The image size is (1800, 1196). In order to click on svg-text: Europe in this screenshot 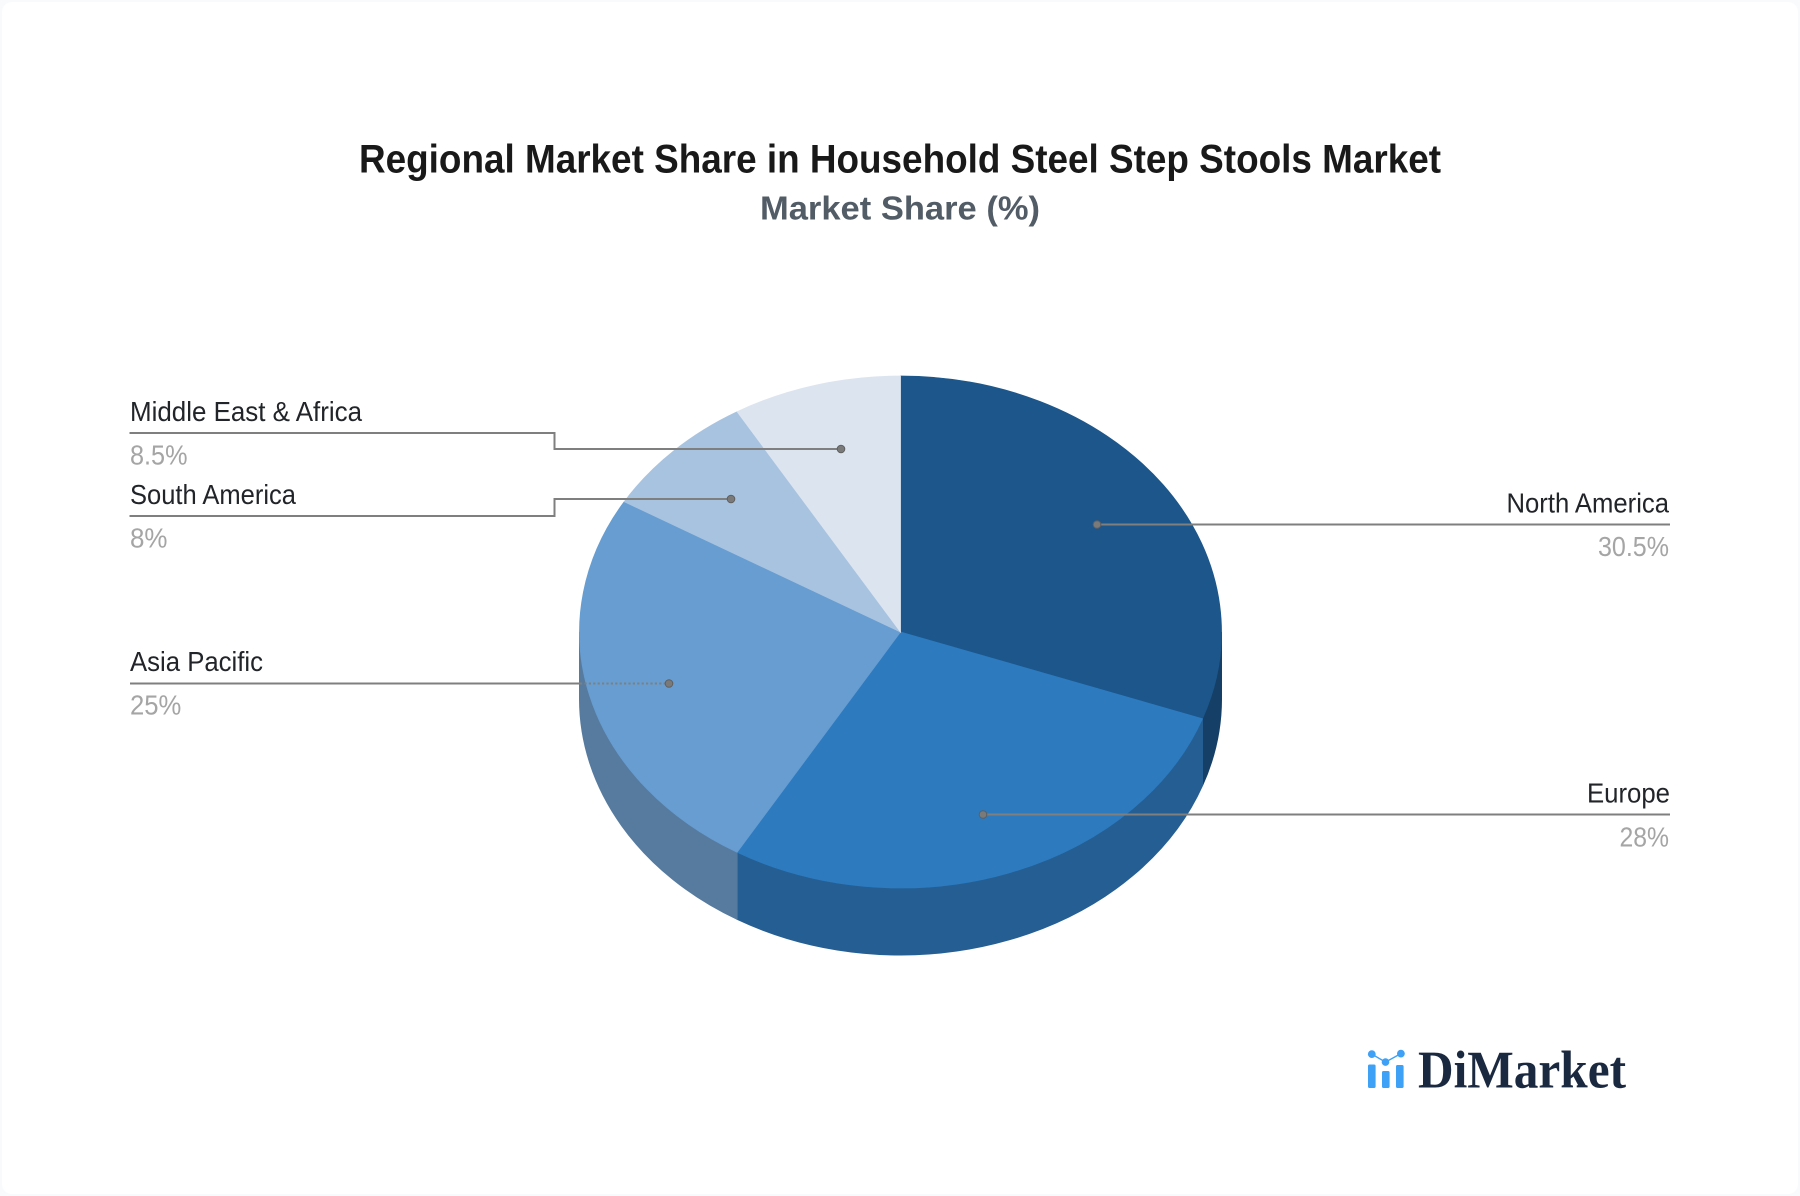, I will do `click(1628, 793)`.